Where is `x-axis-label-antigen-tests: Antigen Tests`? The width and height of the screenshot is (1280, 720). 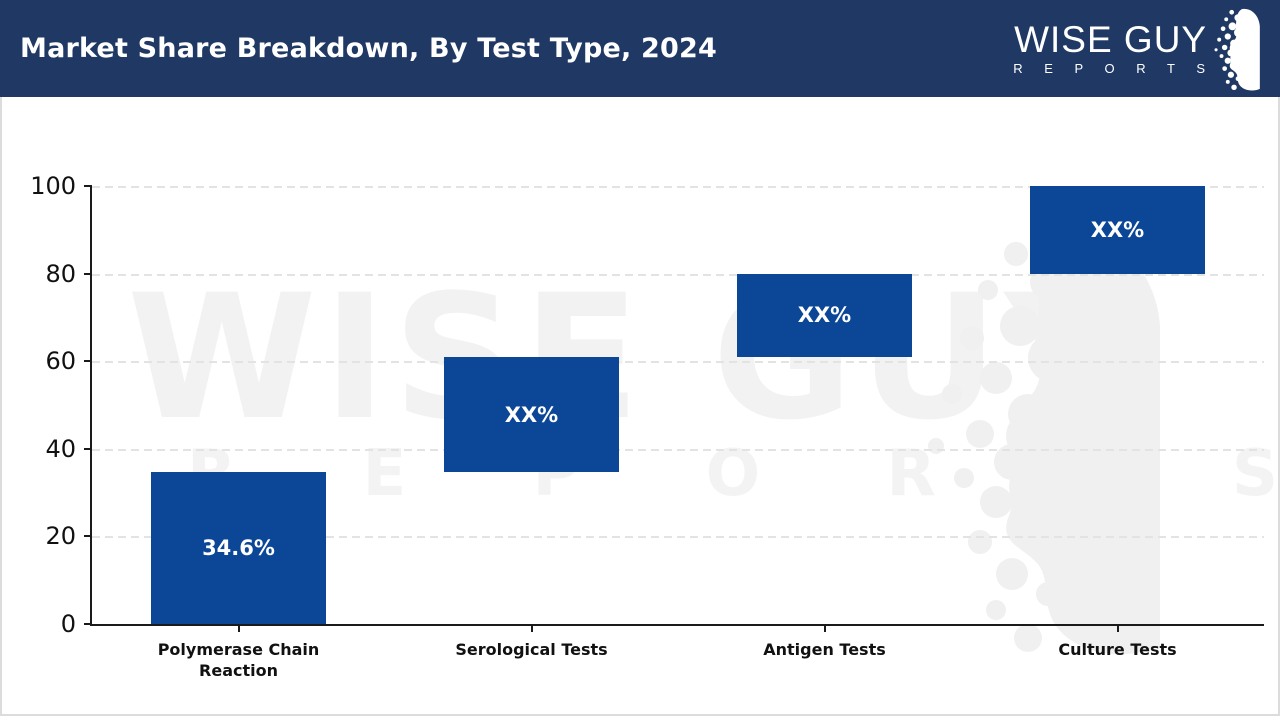 x-axis-label-antigen-tests: Antigen Tests is located at coordinates (824, 649).